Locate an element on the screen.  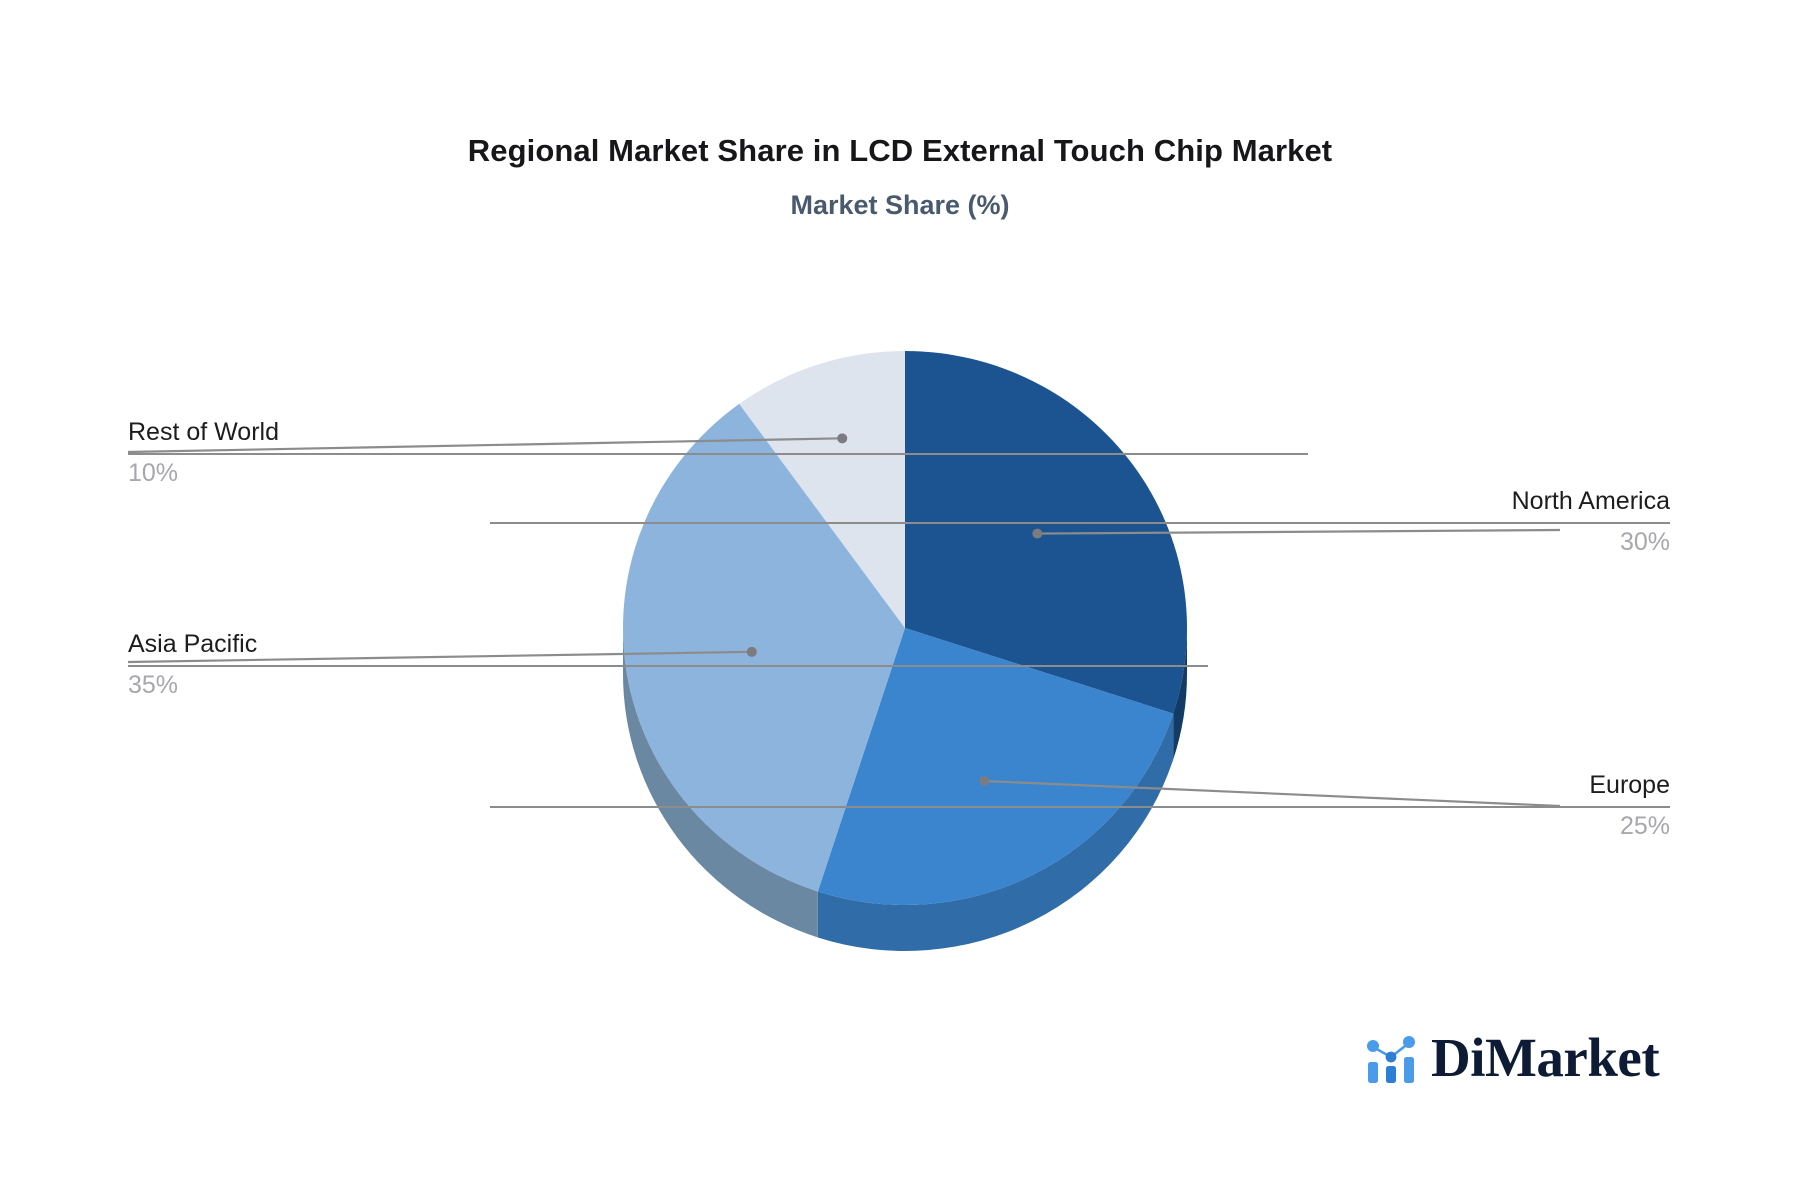
callout-value: 30% is located at coordinates (1644, 541).